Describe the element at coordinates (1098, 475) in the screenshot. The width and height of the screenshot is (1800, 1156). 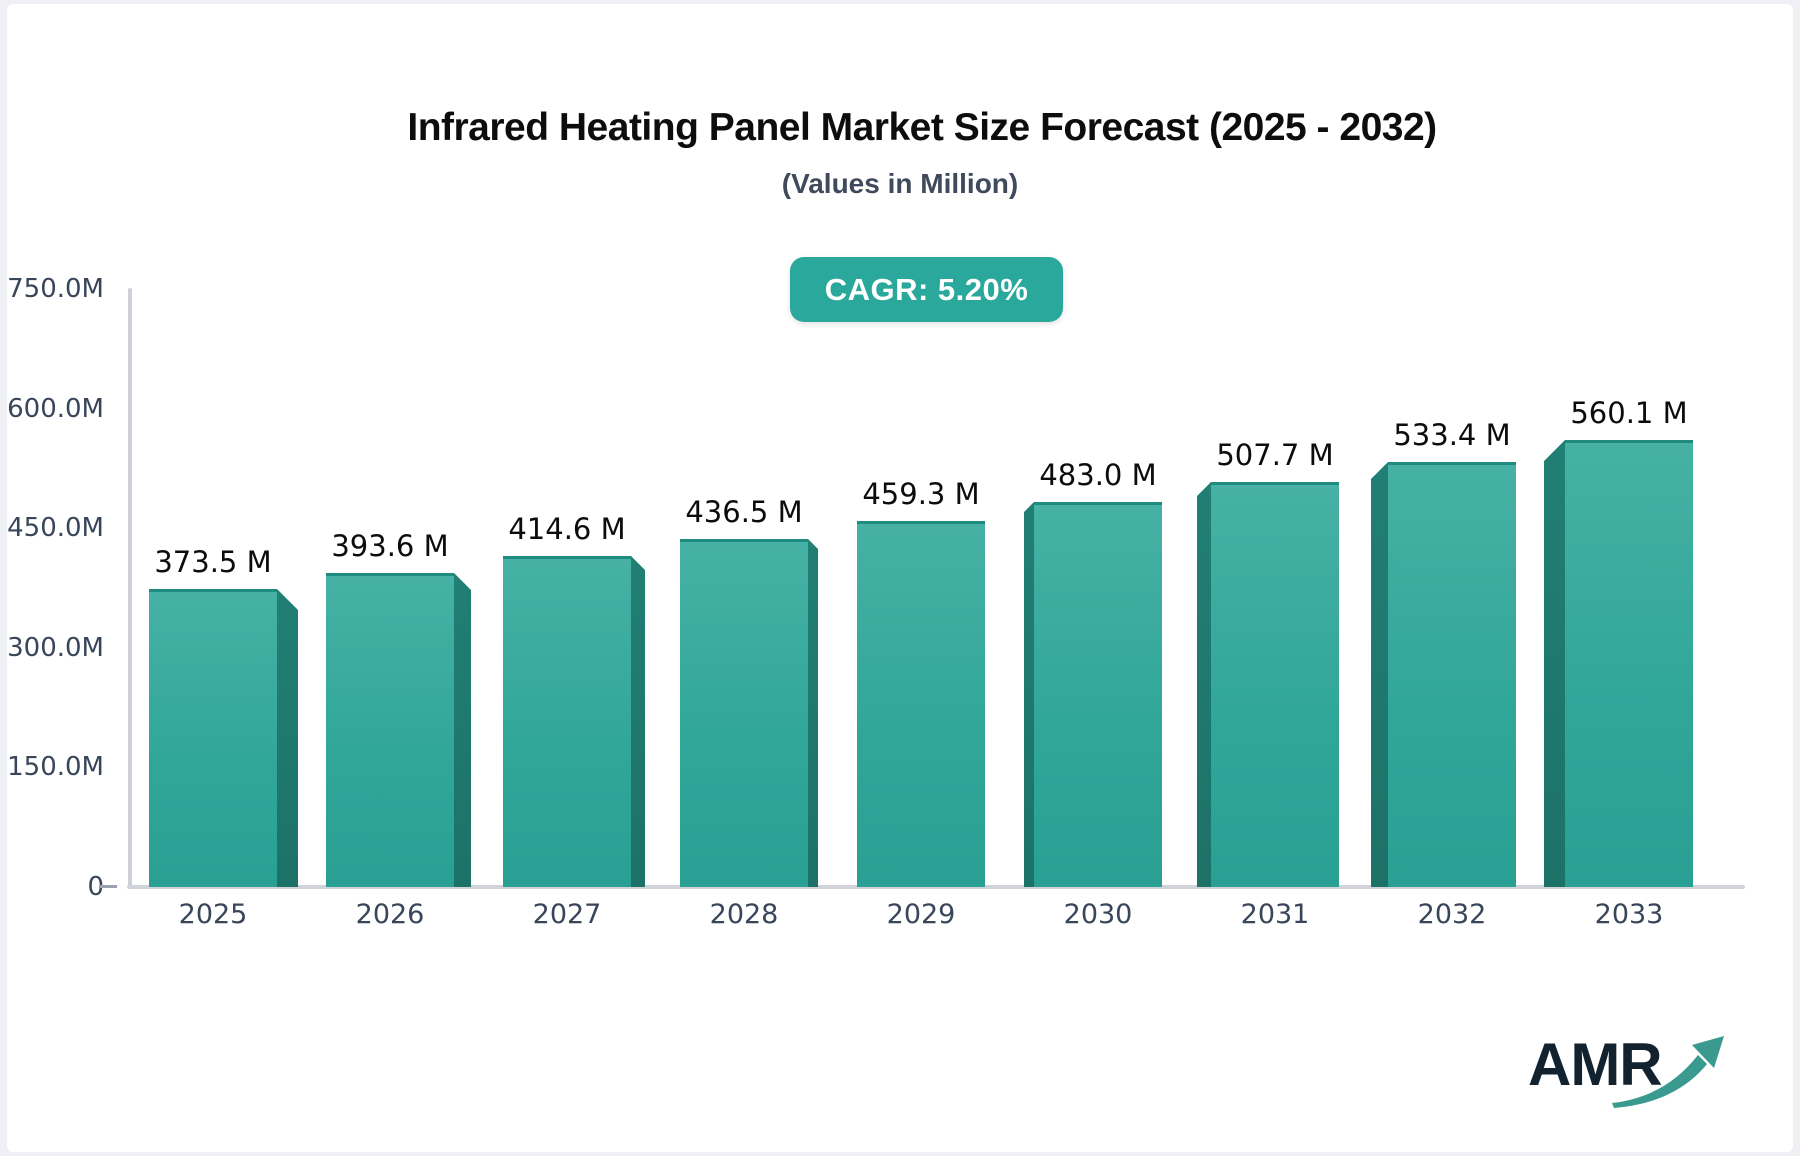
I see `bar-value-label: 483.0 M` at that location.